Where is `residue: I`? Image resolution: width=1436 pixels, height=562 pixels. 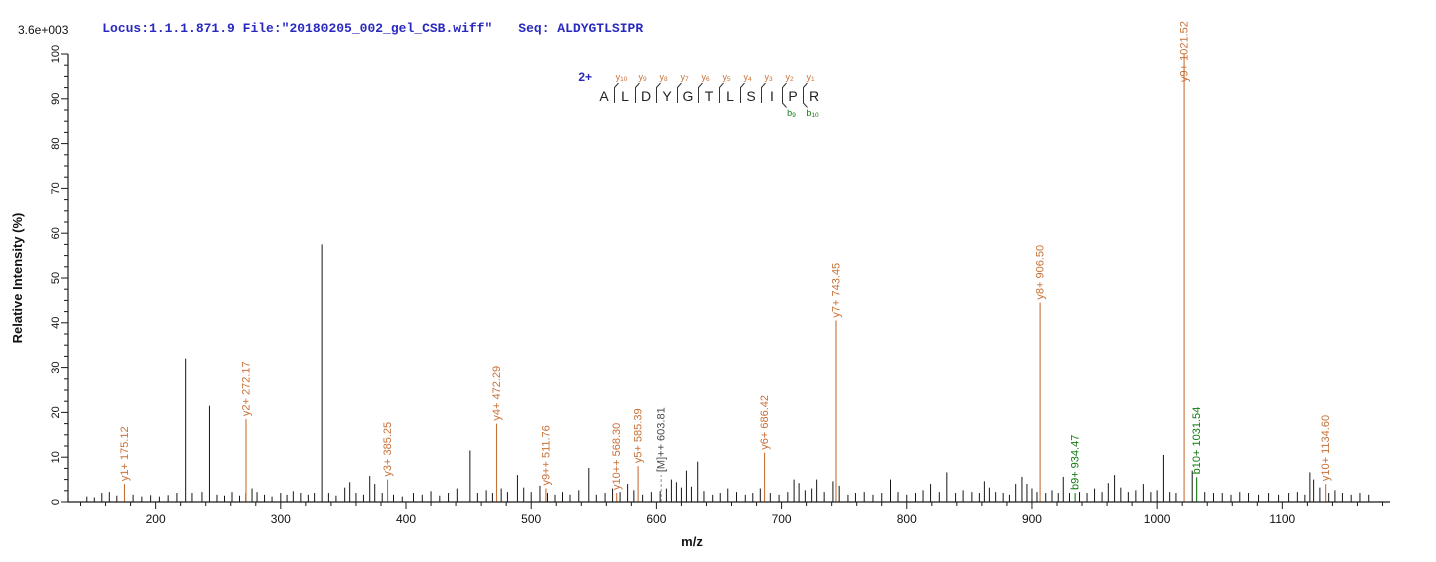 residue: I is located at coordinates (772, 96).